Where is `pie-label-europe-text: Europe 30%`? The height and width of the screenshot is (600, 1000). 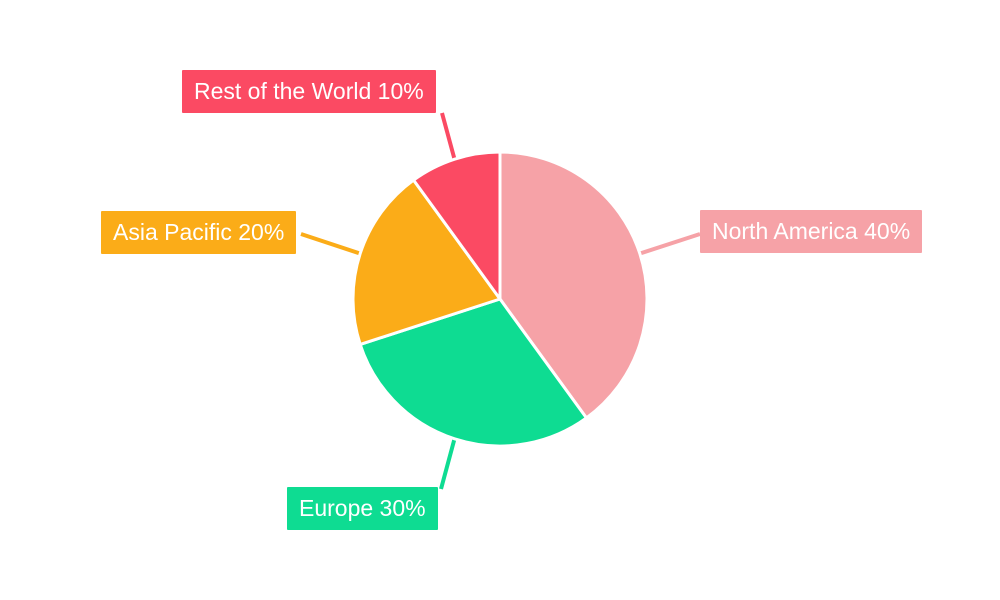 pie-label-europe-text: Europe 30% is located at coordinates (362, 508).